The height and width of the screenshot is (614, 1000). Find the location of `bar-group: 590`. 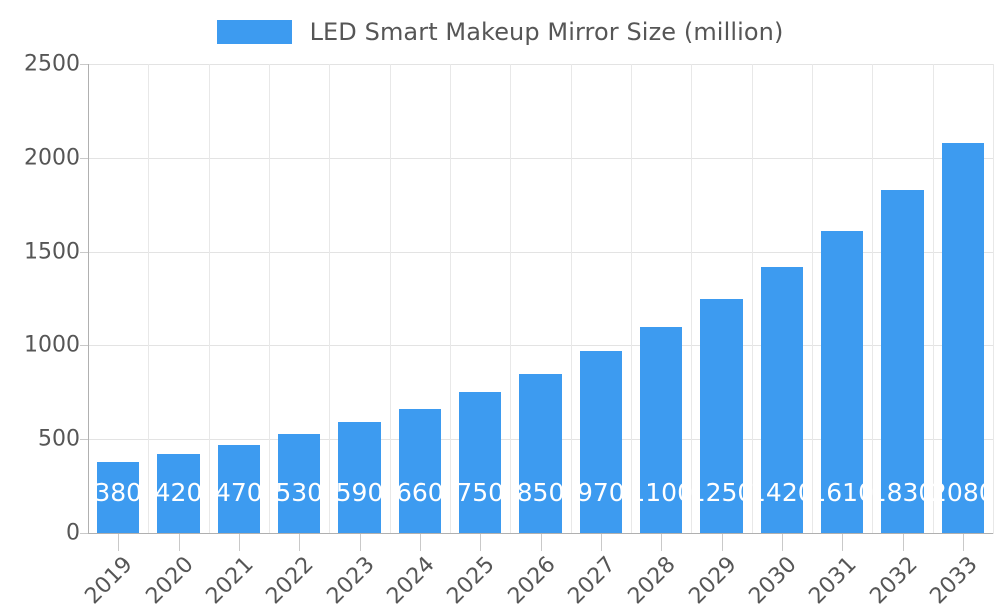

bar-group: 590 is located at coordinates (359, 298).